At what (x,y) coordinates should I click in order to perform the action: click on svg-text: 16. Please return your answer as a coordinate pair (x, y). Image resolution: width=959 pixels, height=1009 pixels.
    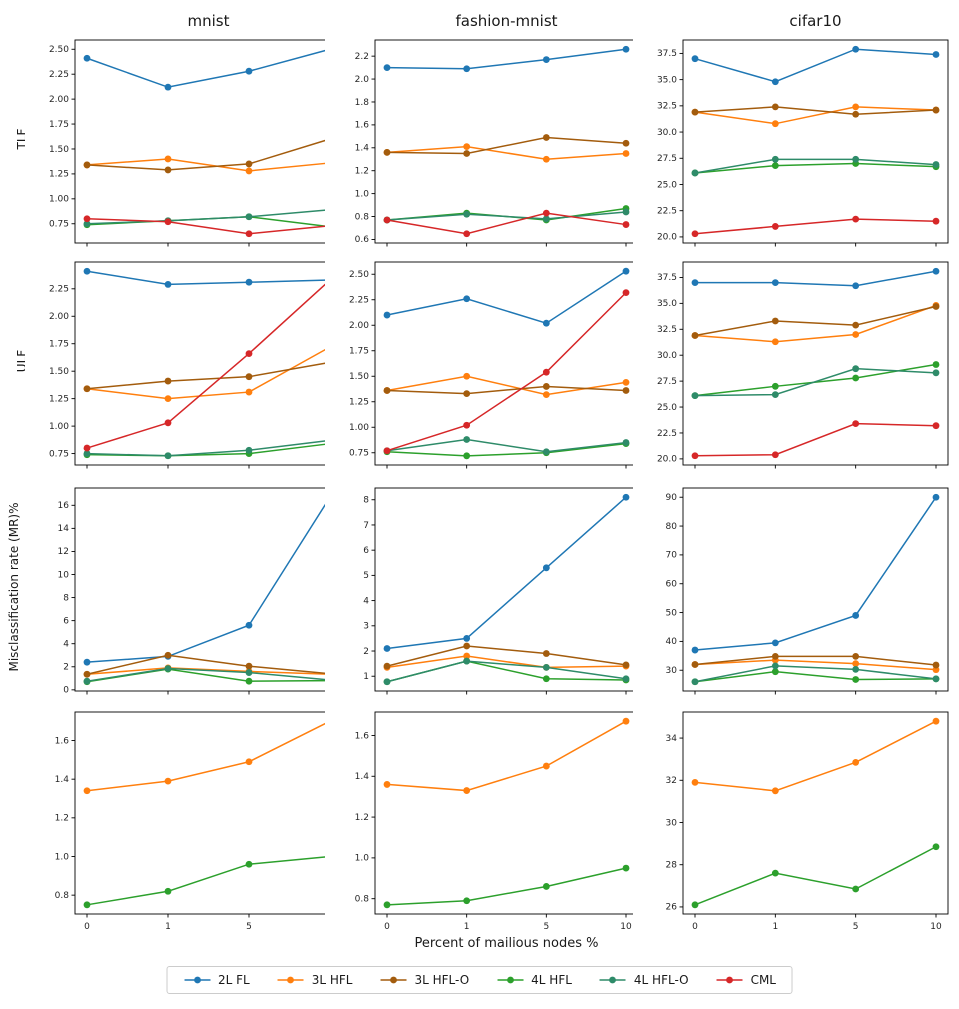
    Looking at the image, I should click on (64, 506).